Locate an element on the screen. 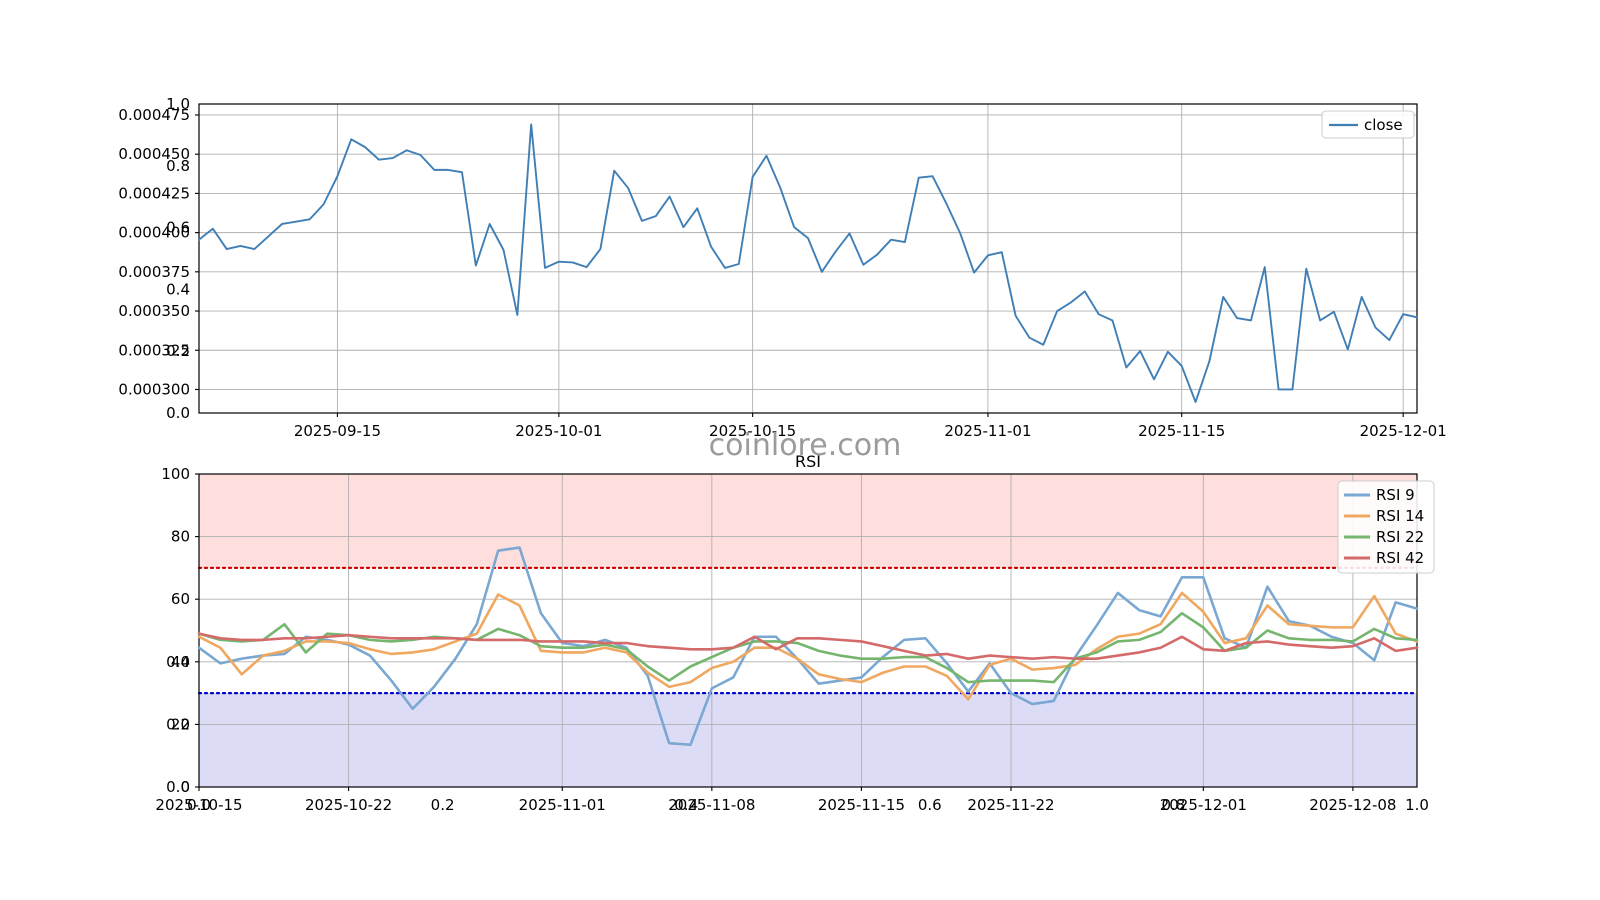 The width and height of the screenshot is (1600, 900). rsi-ytick-label: 80 is located at coordinates (180, 537).